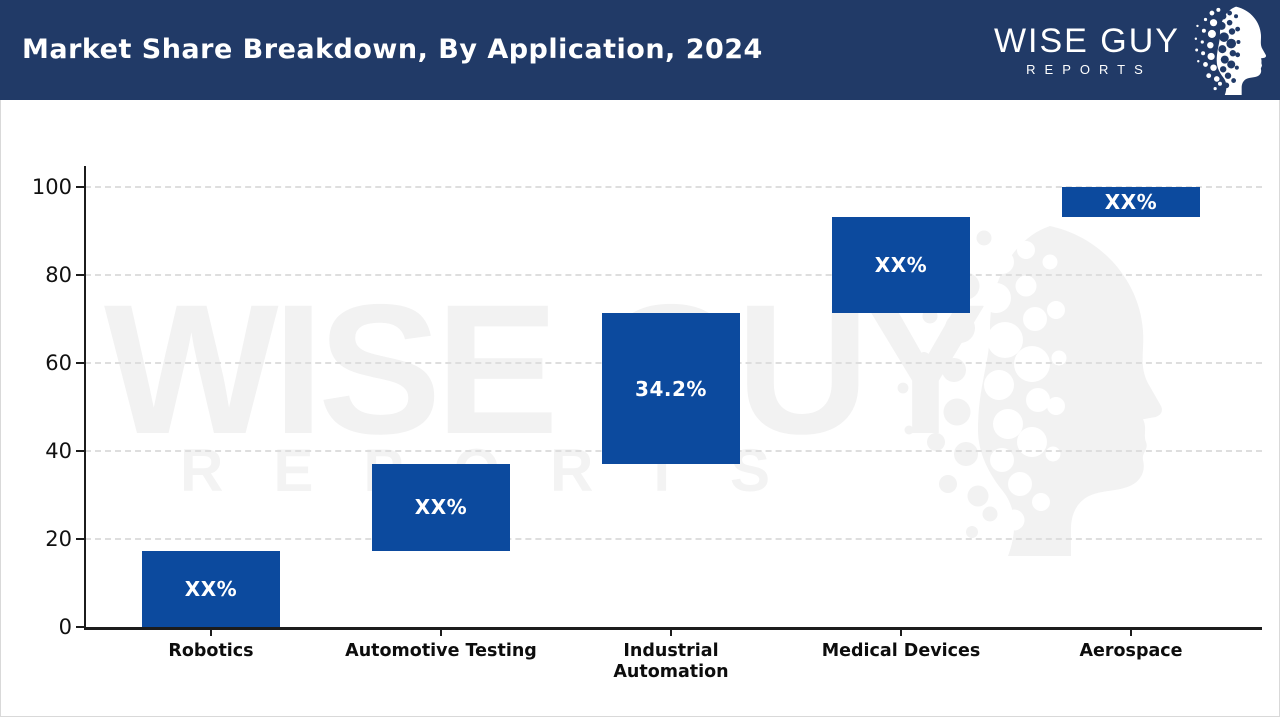 The width and height of the screenshot is (1280, 720). I want to click on x-axis-label: Robotics, so click(211, 651).